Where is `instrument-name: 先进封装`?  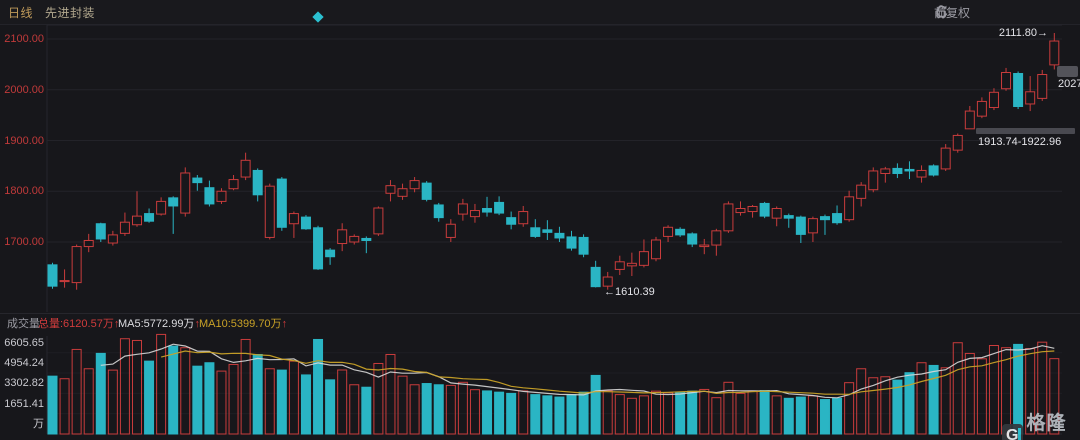
instrument-name: 先进封装 is located at coordinates (70, 13).